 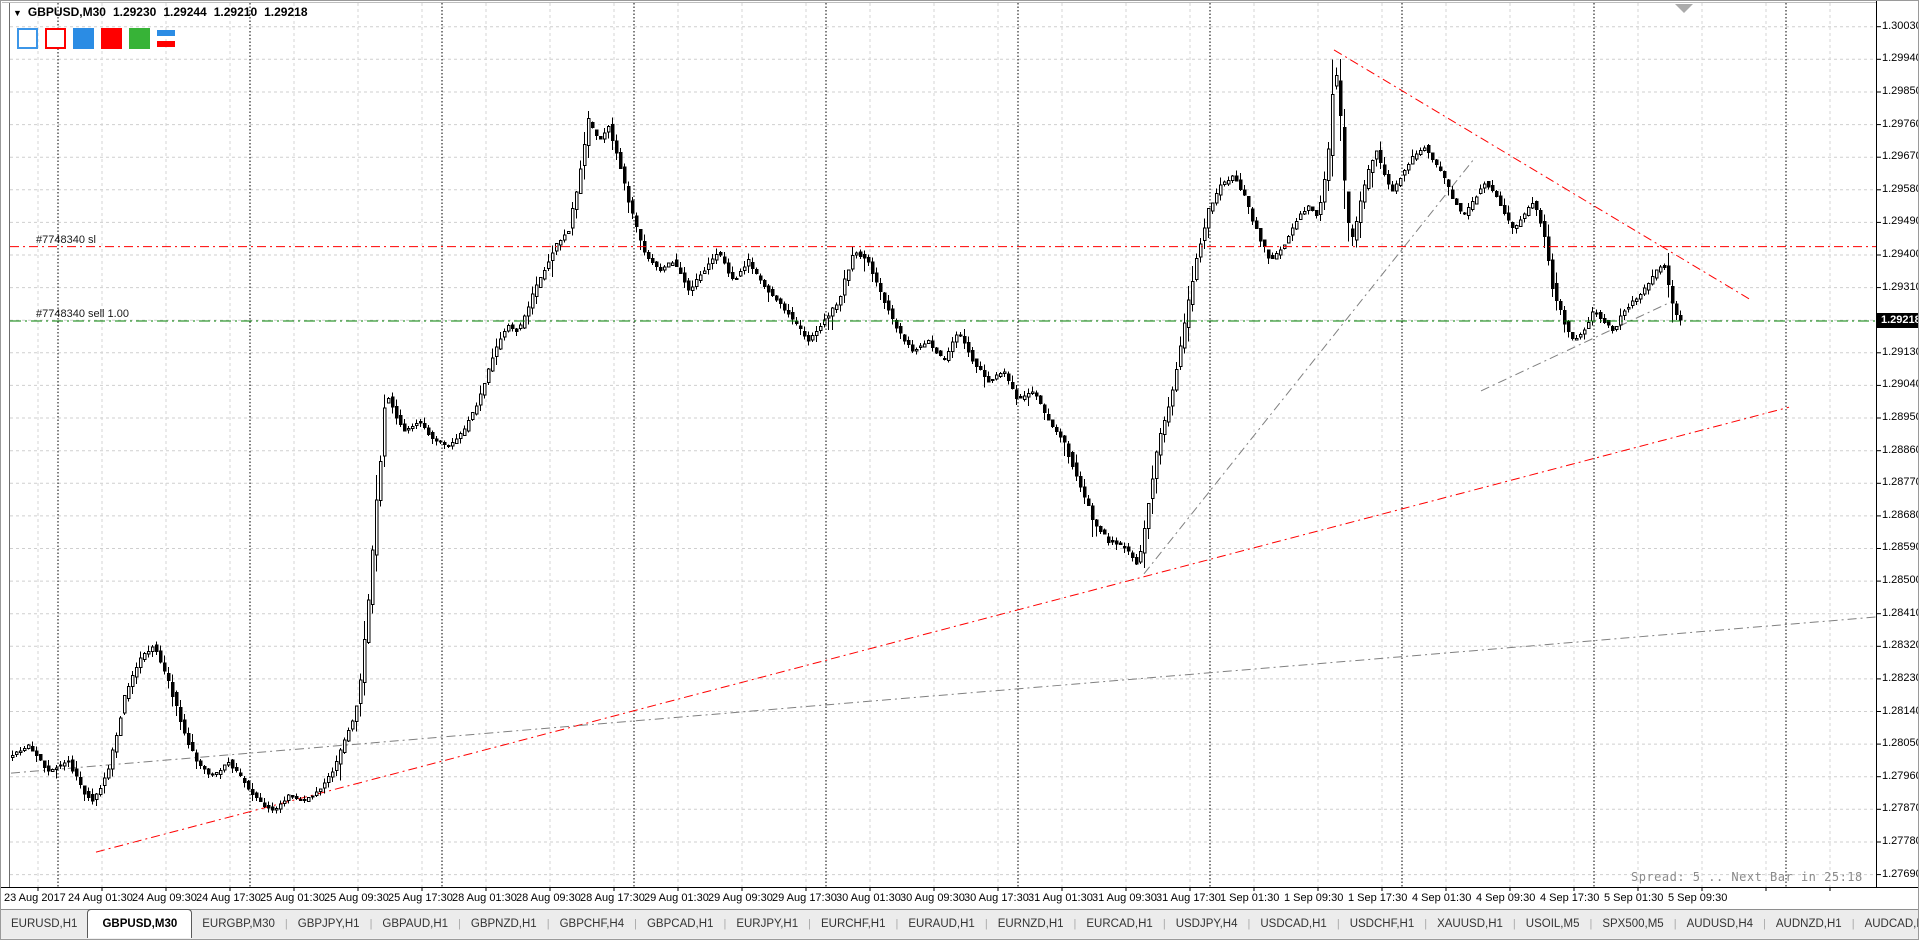 I want to click on red-swatch, so click(x=111, y=38).